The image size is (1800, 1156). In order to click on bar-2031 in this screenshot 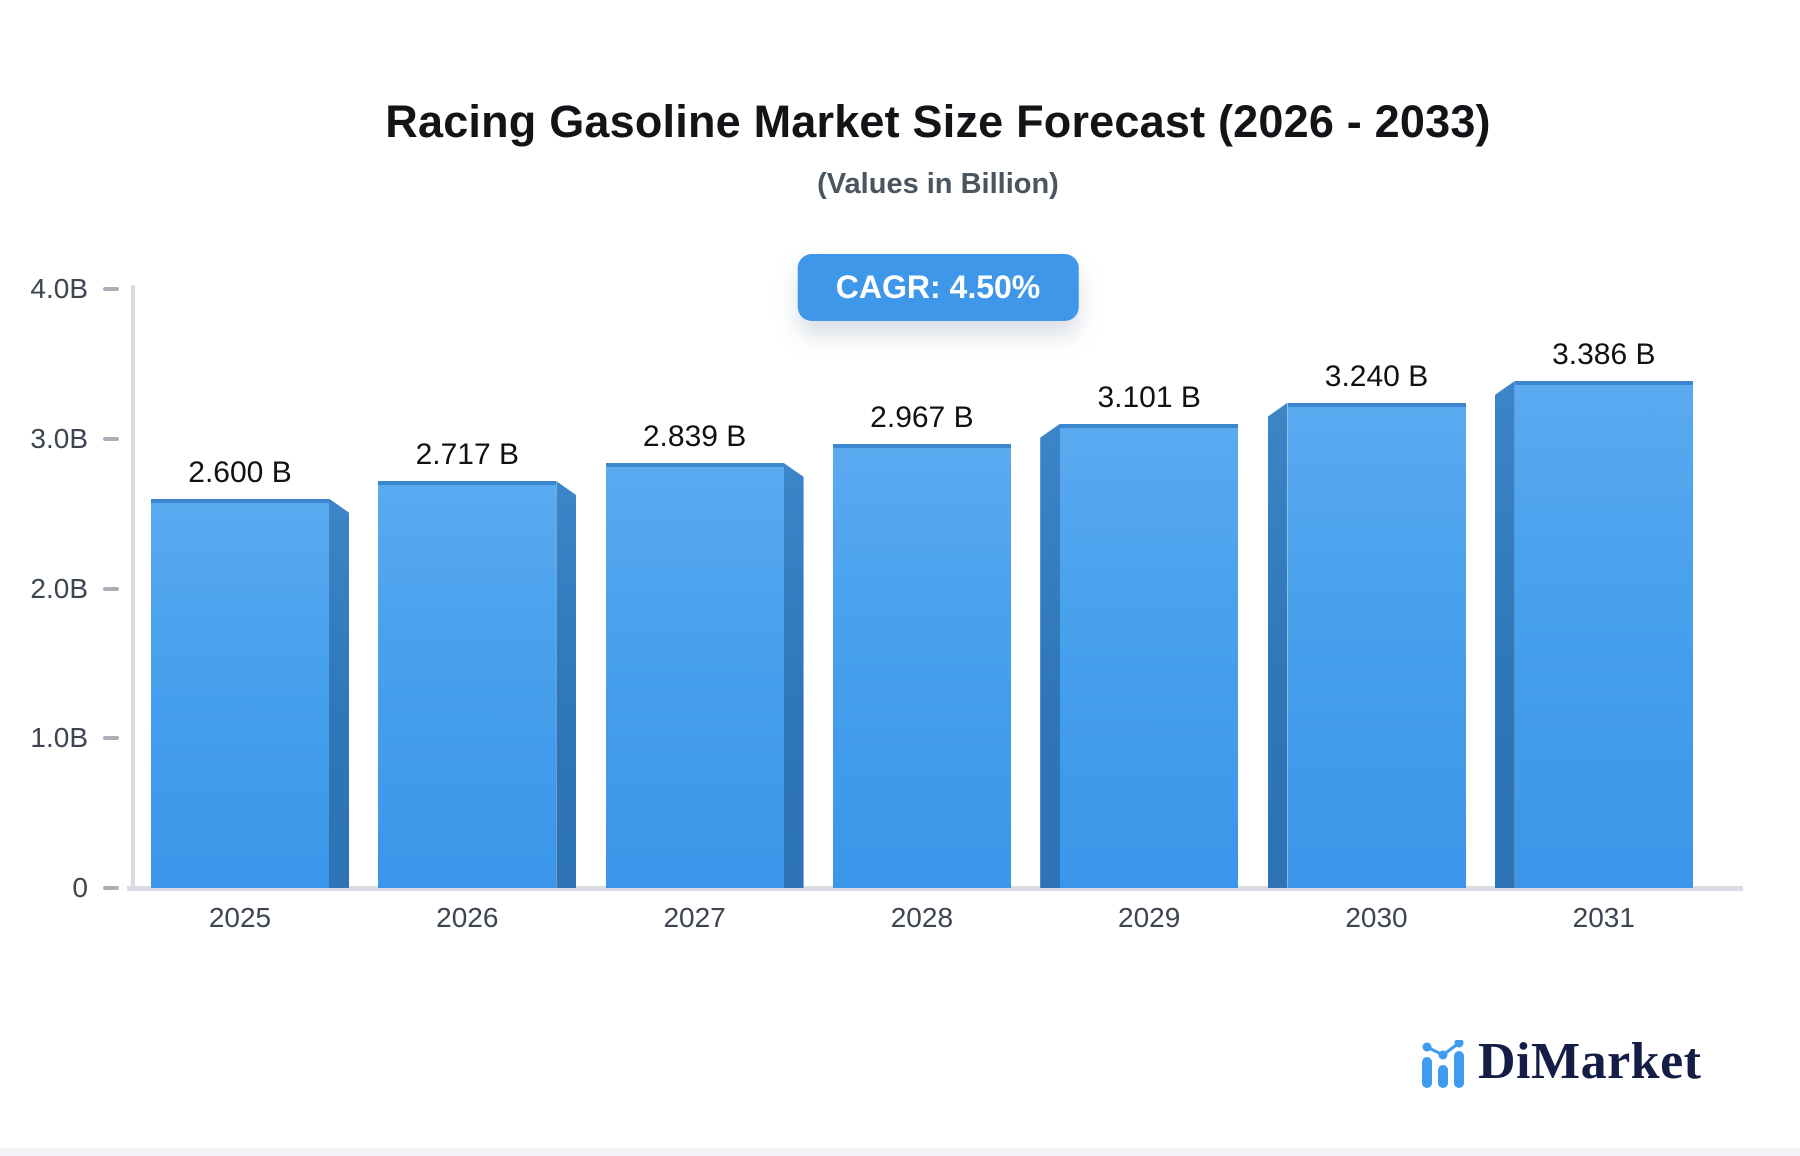, I will do `click(1603, 634)`.